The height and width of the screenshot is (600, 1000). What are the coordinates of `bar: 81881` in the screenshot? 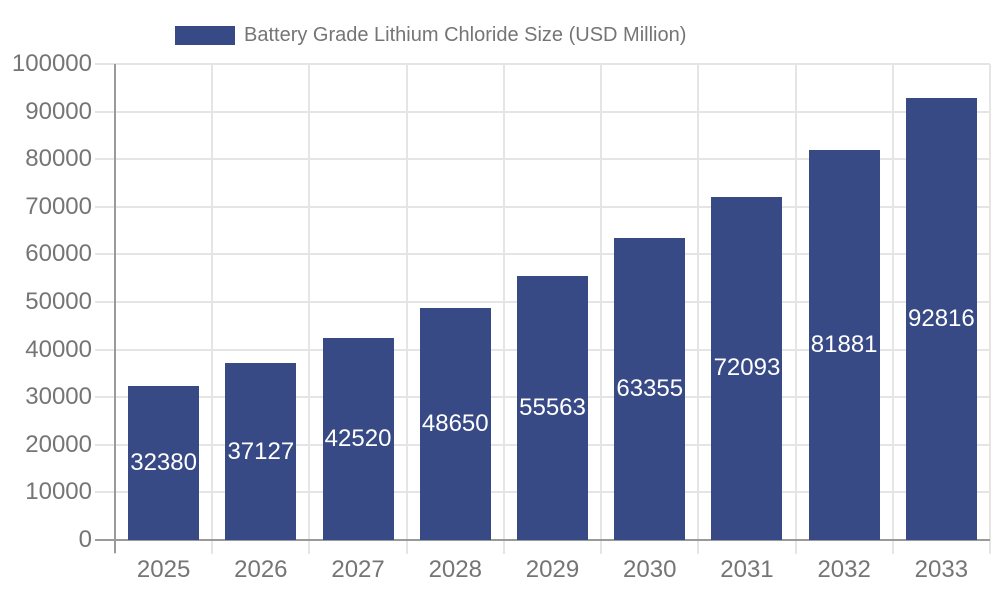 It's located at (844, 345).